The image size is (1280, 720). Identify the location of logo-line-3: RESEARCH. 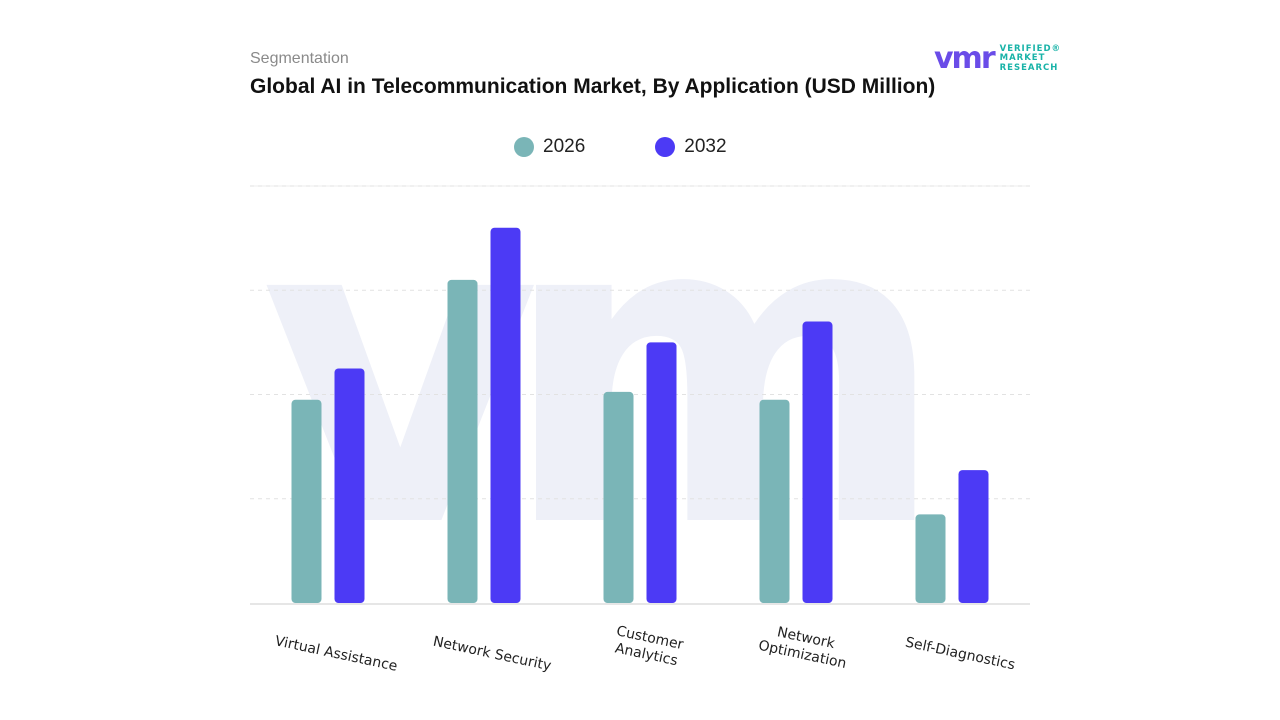
(1029, 67).